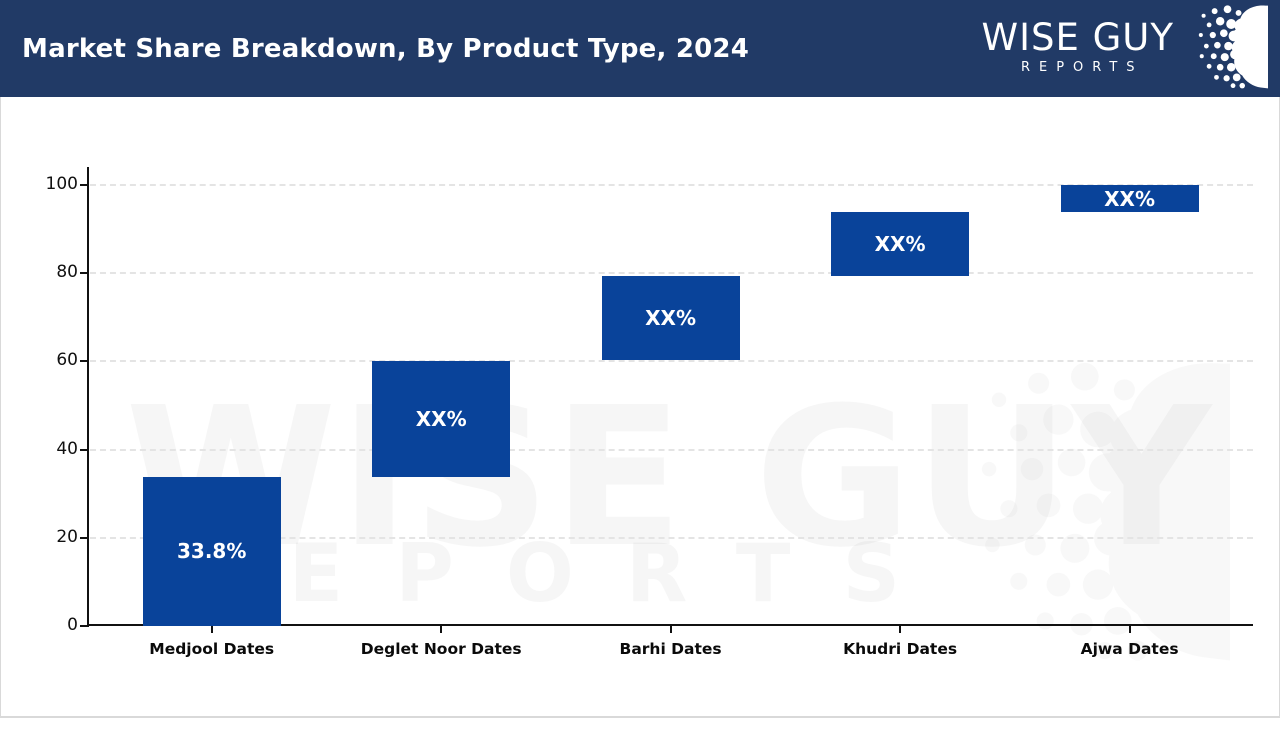 This screenshot has width=1280, height=742. What do you see at coordinates (670, 625) in the screenshot?
I see `x-axis-line` at bounding box center [670, 625].